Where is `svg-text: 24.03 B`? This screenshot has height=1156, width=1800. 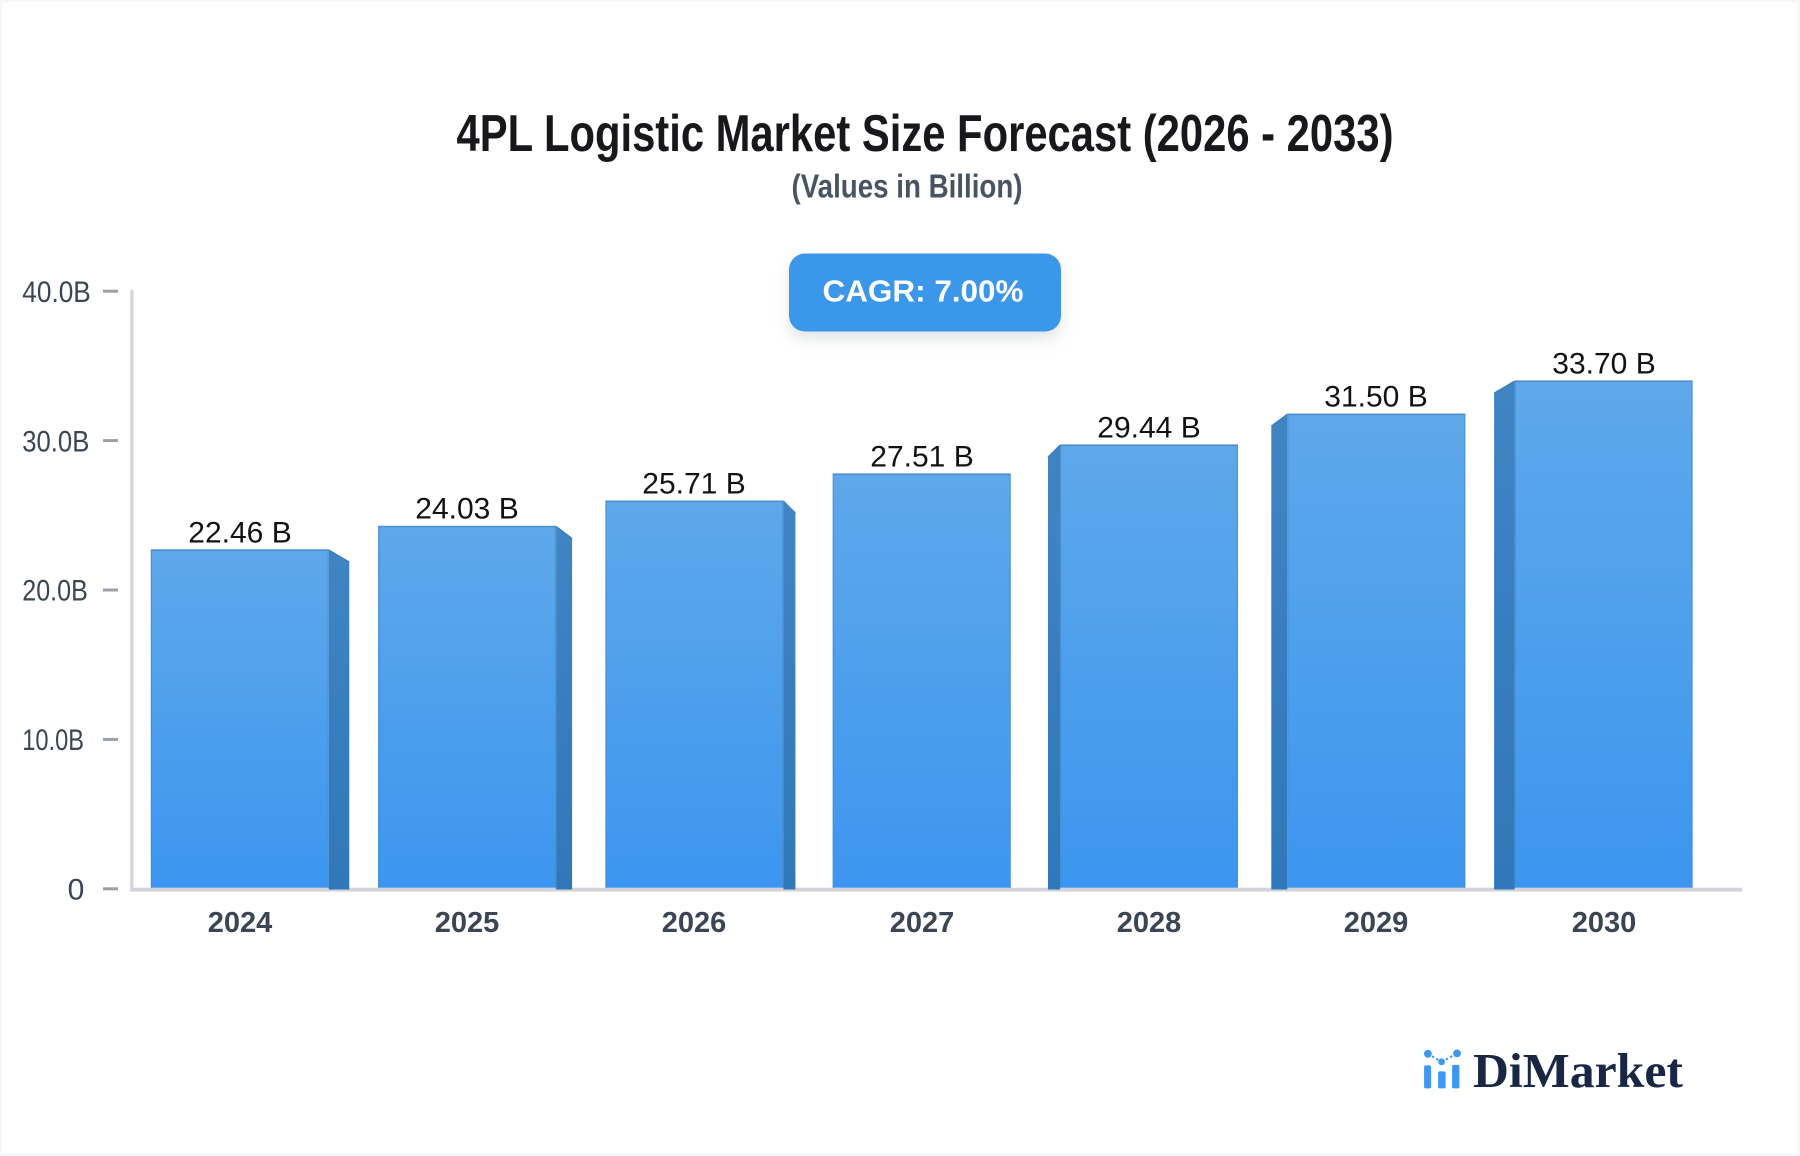 svg-text: 24.03 B is located at coordinates (466, 509).